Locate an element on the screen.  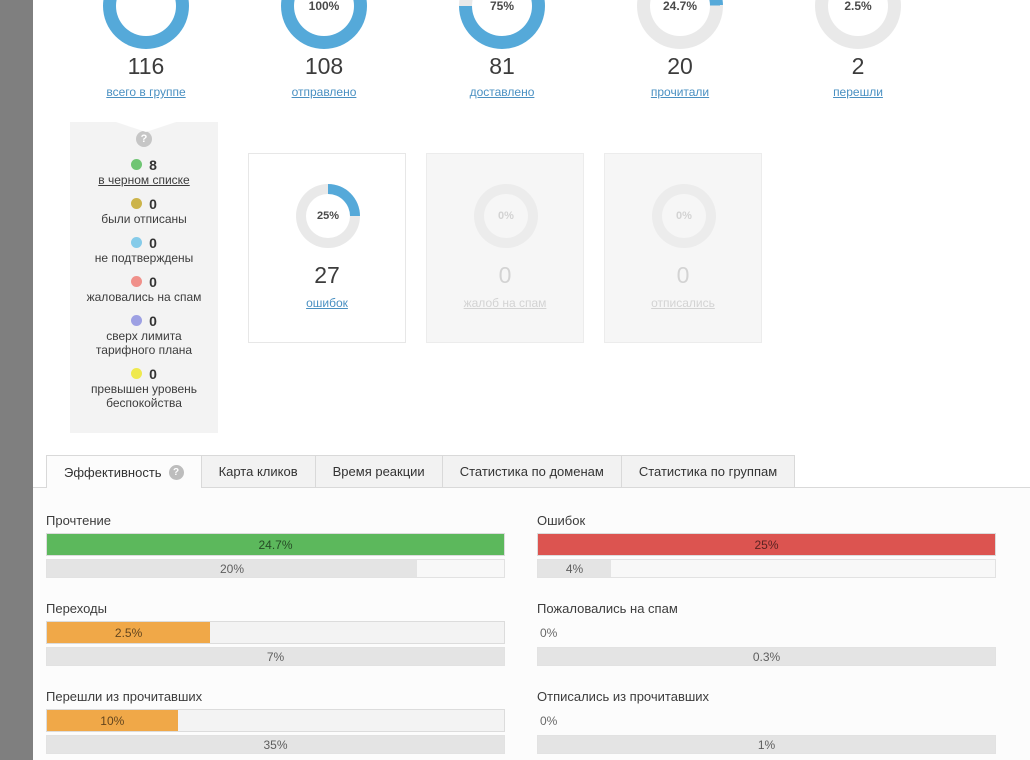
stat-value: 2 is located at coordinates (858, 66).